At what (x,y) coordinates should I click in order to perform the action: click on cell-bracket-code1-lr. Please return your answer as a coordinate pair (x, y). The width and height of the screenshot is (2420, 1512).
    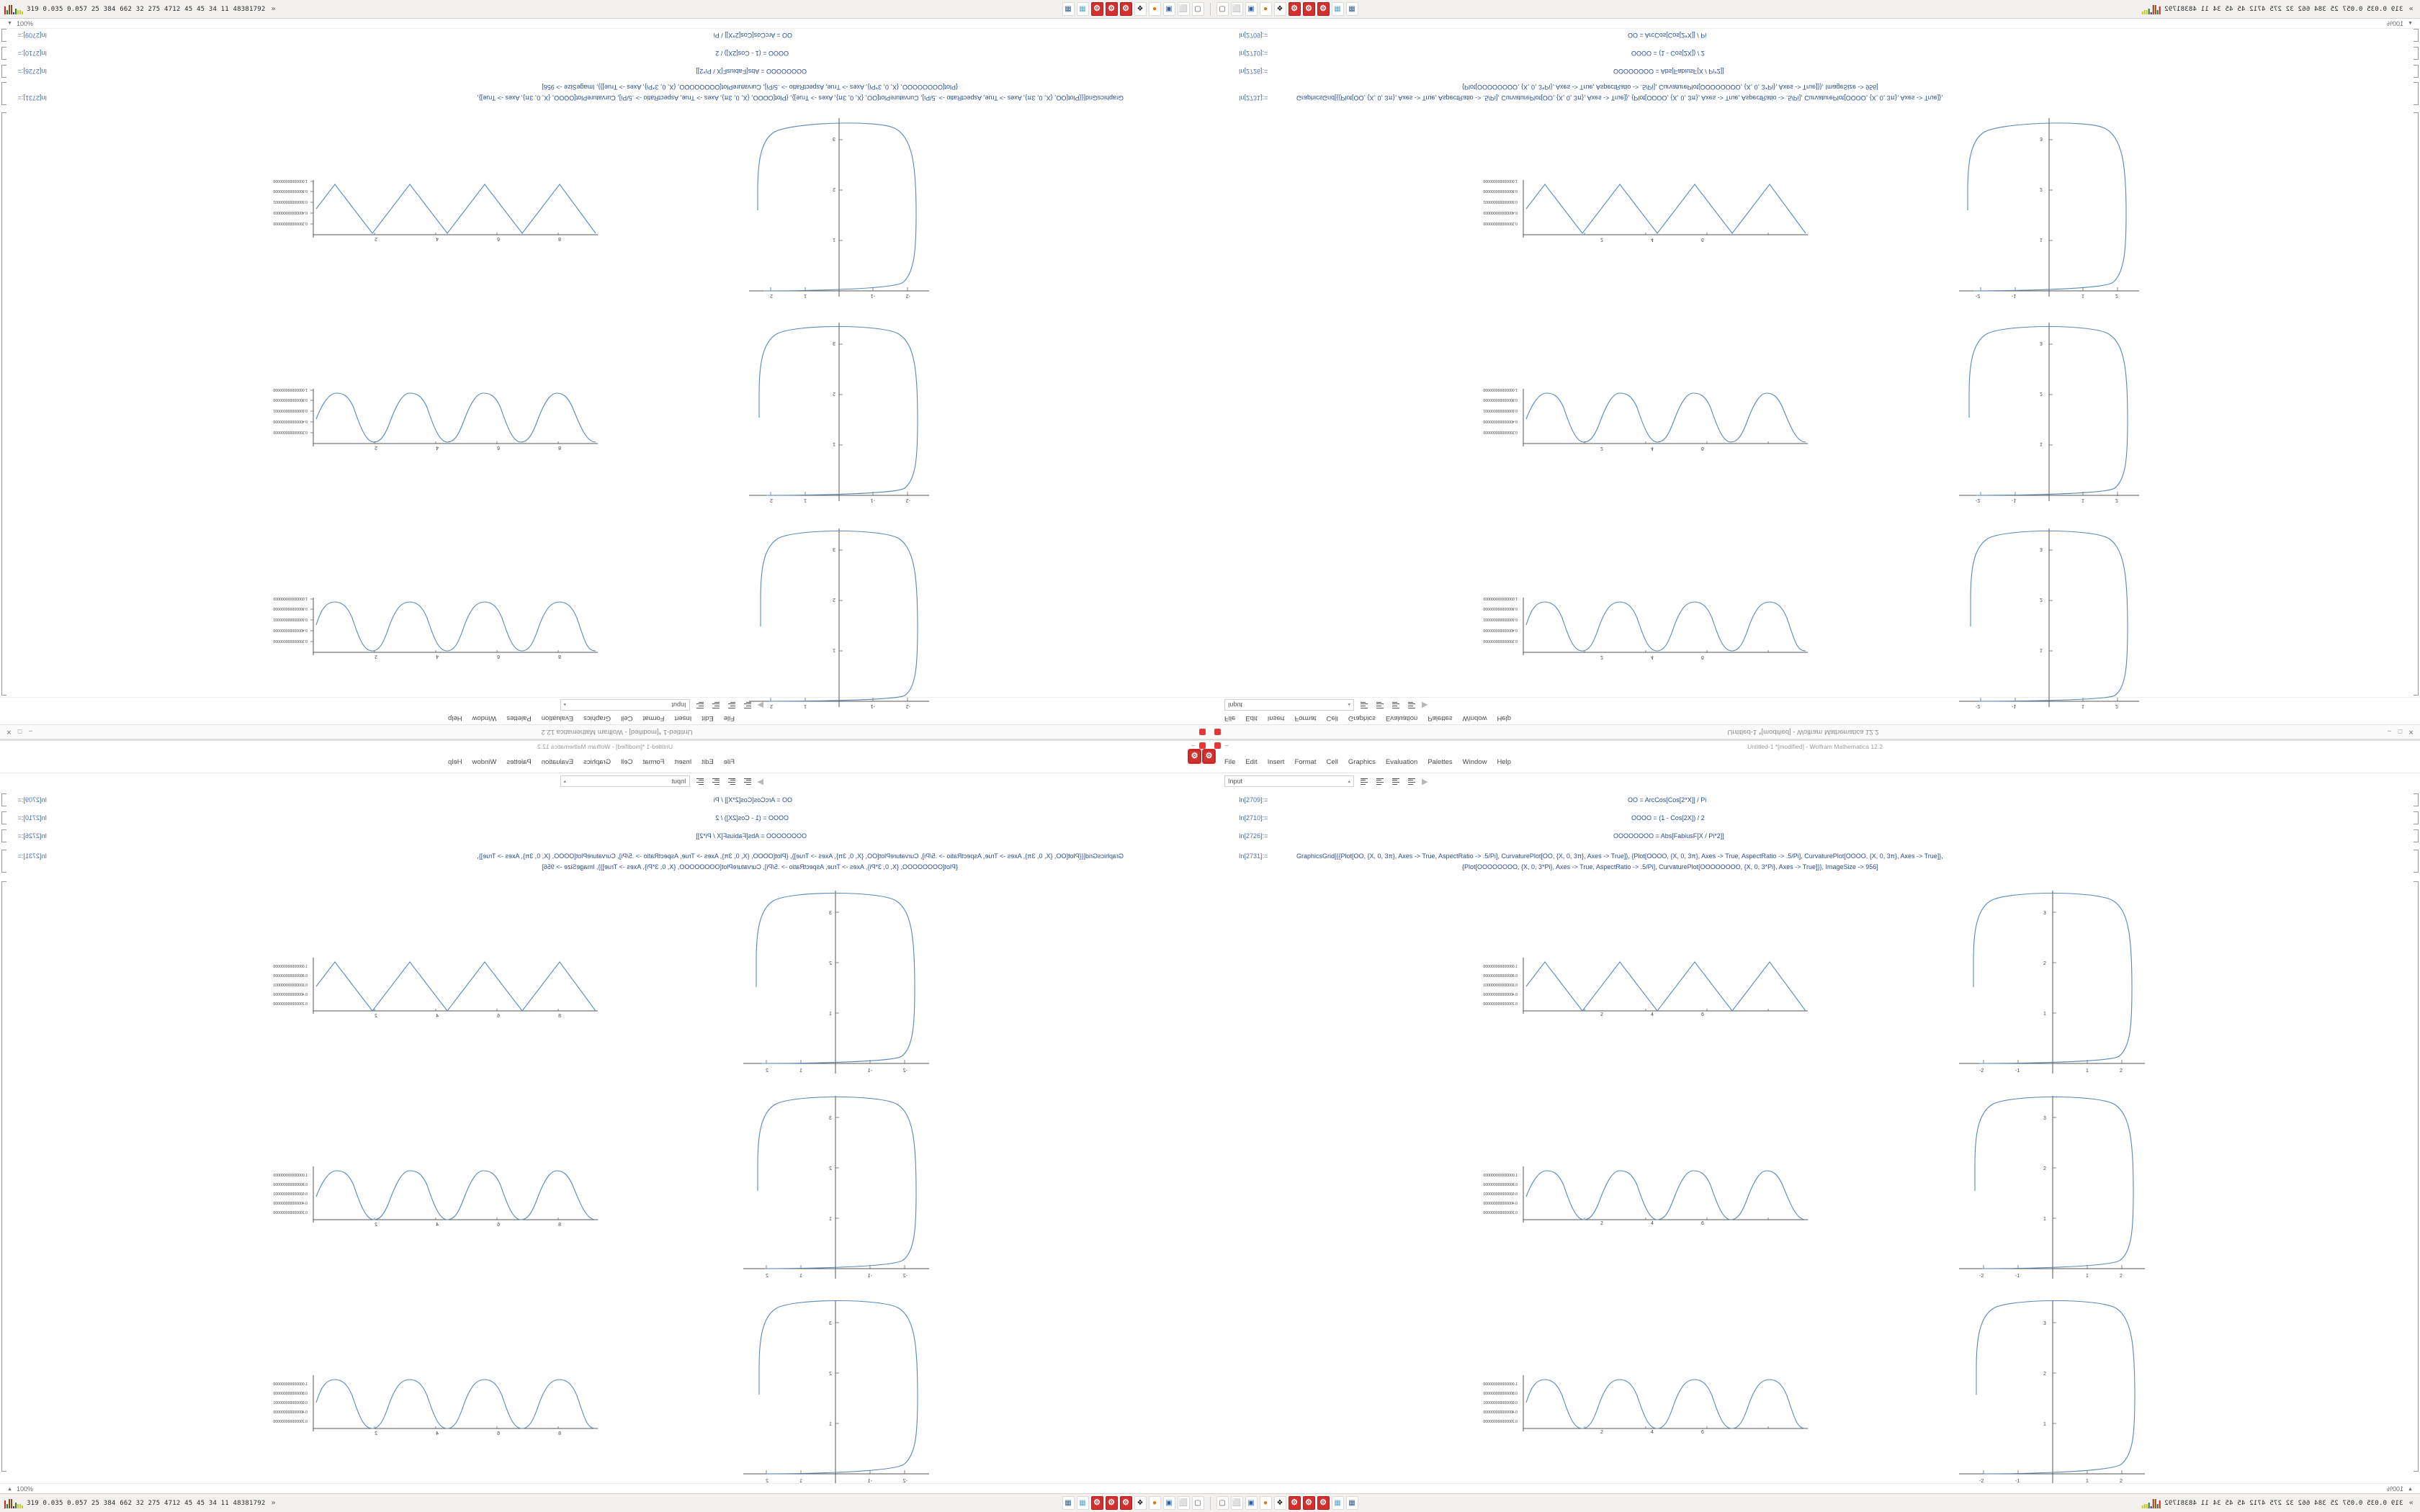
    Looking at the image, I should click on (2416, 799).